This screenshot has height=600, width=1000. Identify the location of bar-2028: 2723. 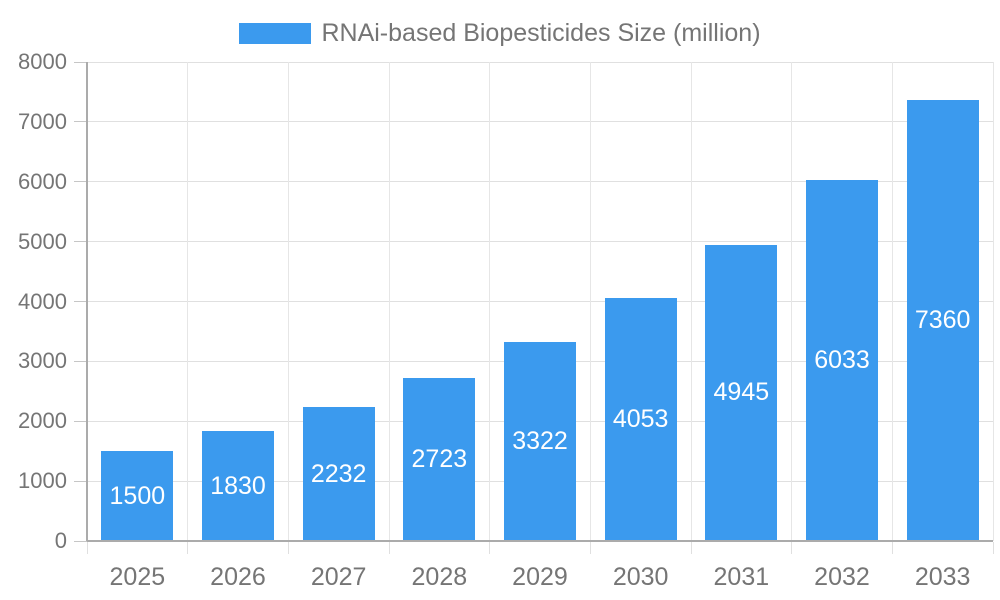
(439, 459).